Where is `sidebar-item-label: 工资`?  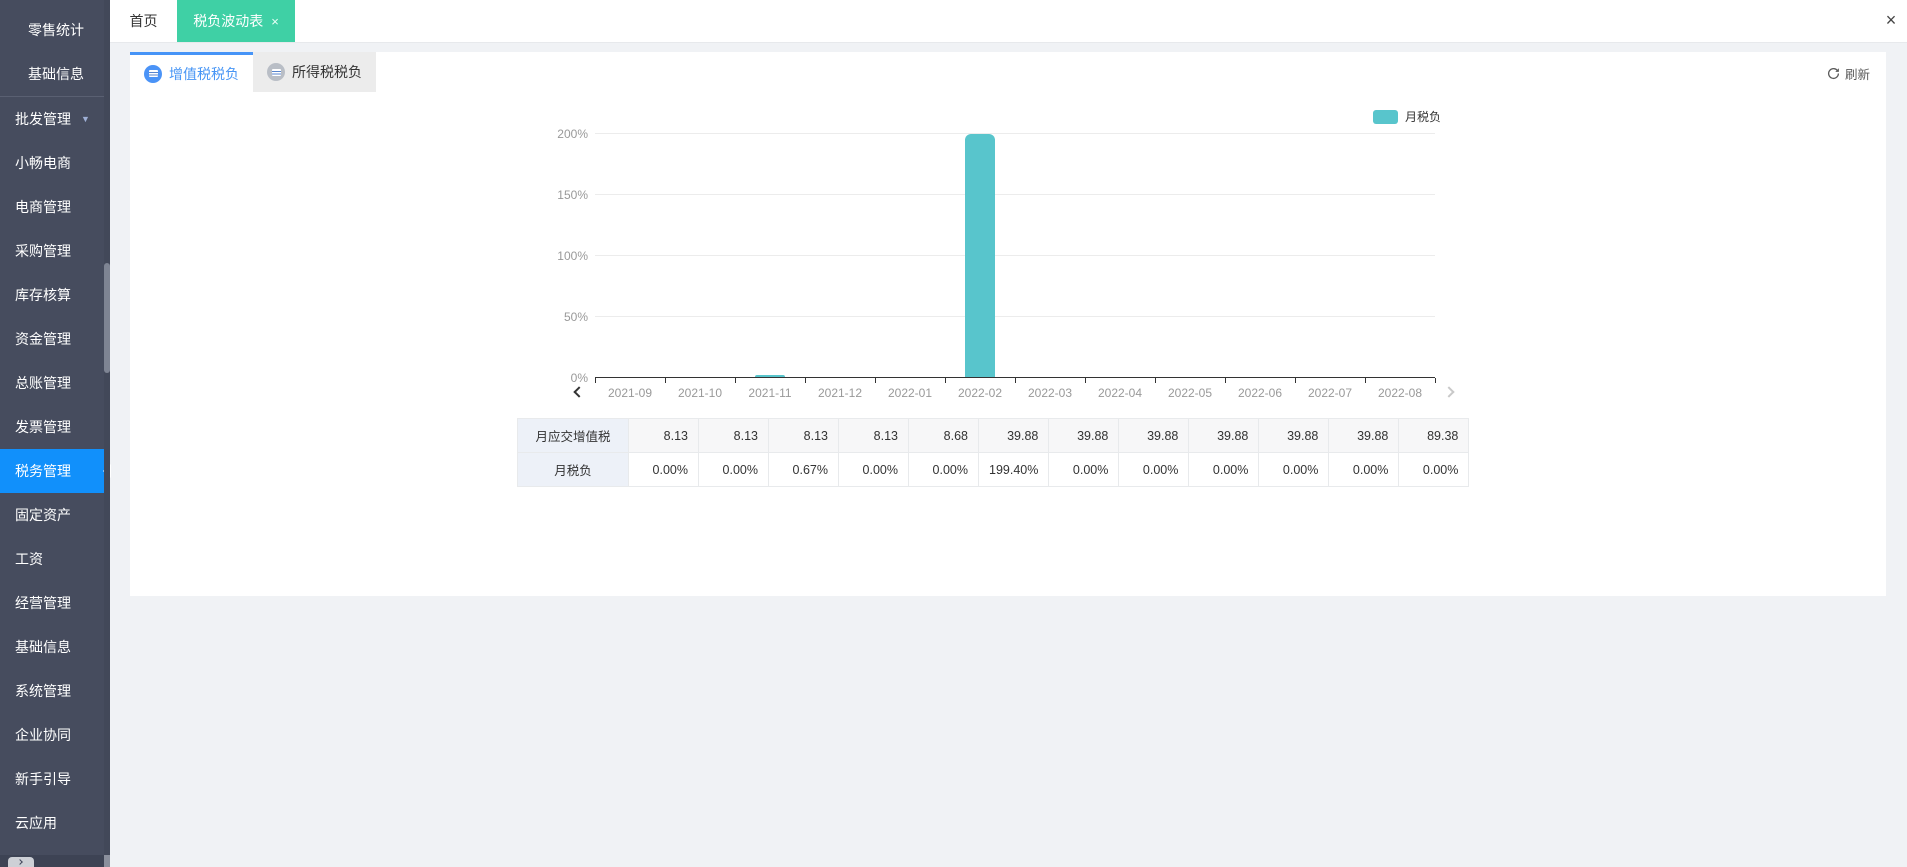
sidebar-item-label: 工资 is located at coordinates (29, 559).